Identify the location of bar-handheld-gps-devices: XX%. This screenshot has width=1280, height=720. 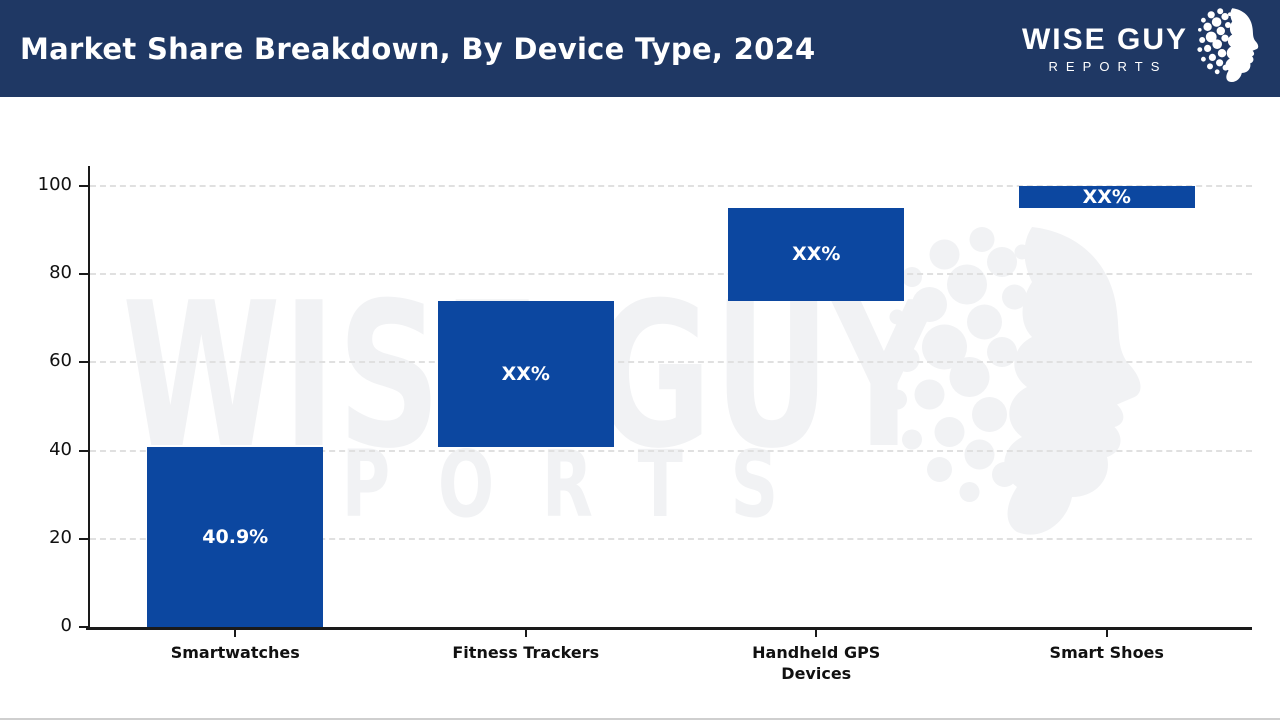
(816, 254).